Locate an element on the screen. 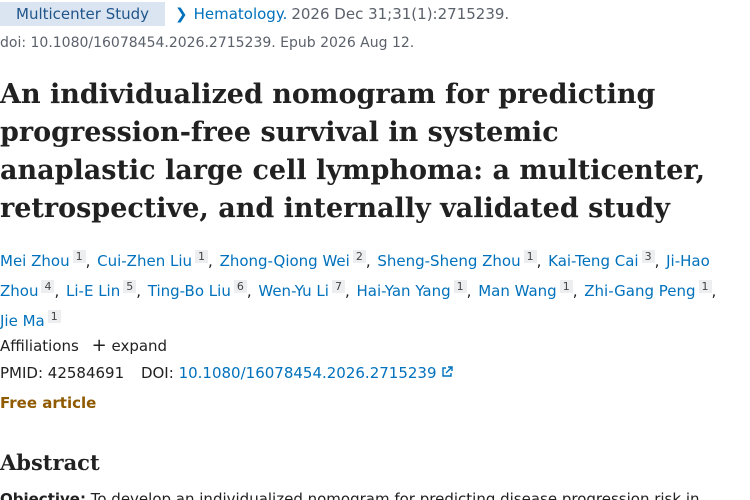 This screenshot has width=750, height=500. affiliation-number: 6 is located at coordinates (240, 286).